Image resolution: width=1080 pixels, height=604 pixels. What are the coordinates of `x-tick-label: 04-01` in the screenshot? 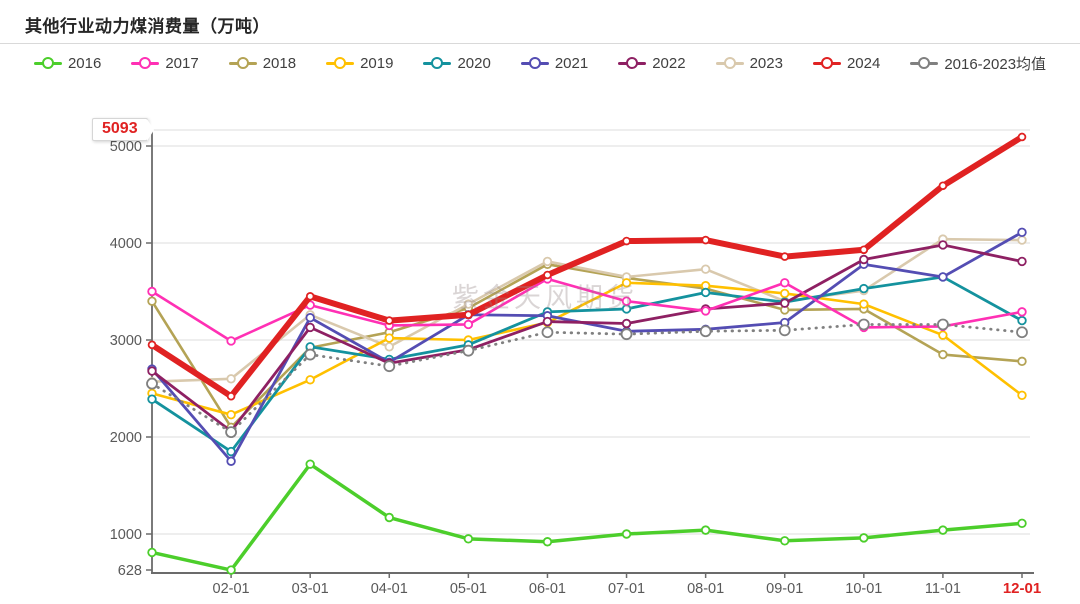 It's located at (389, 589).